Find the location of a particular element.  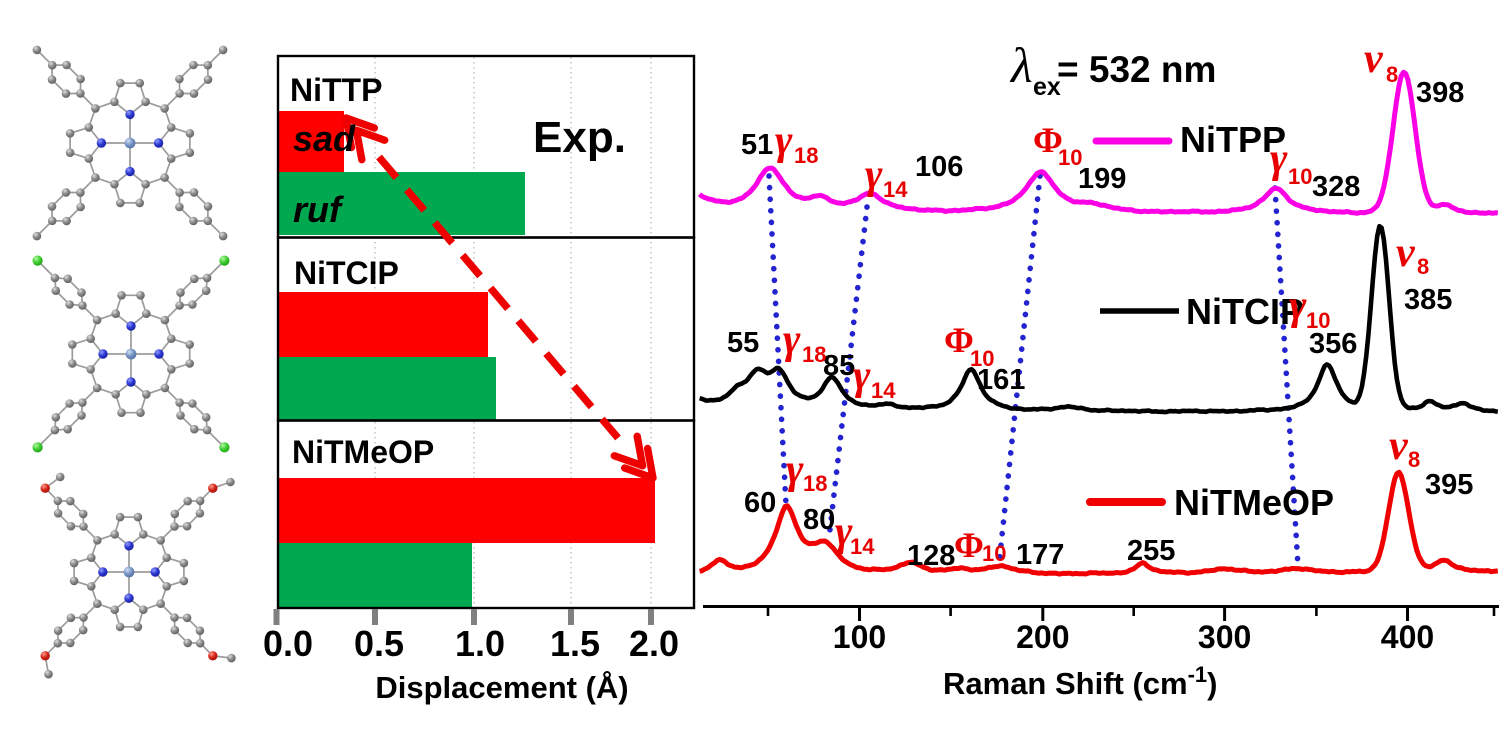

svg-text: 199 is located at coordinates (1102, 179).